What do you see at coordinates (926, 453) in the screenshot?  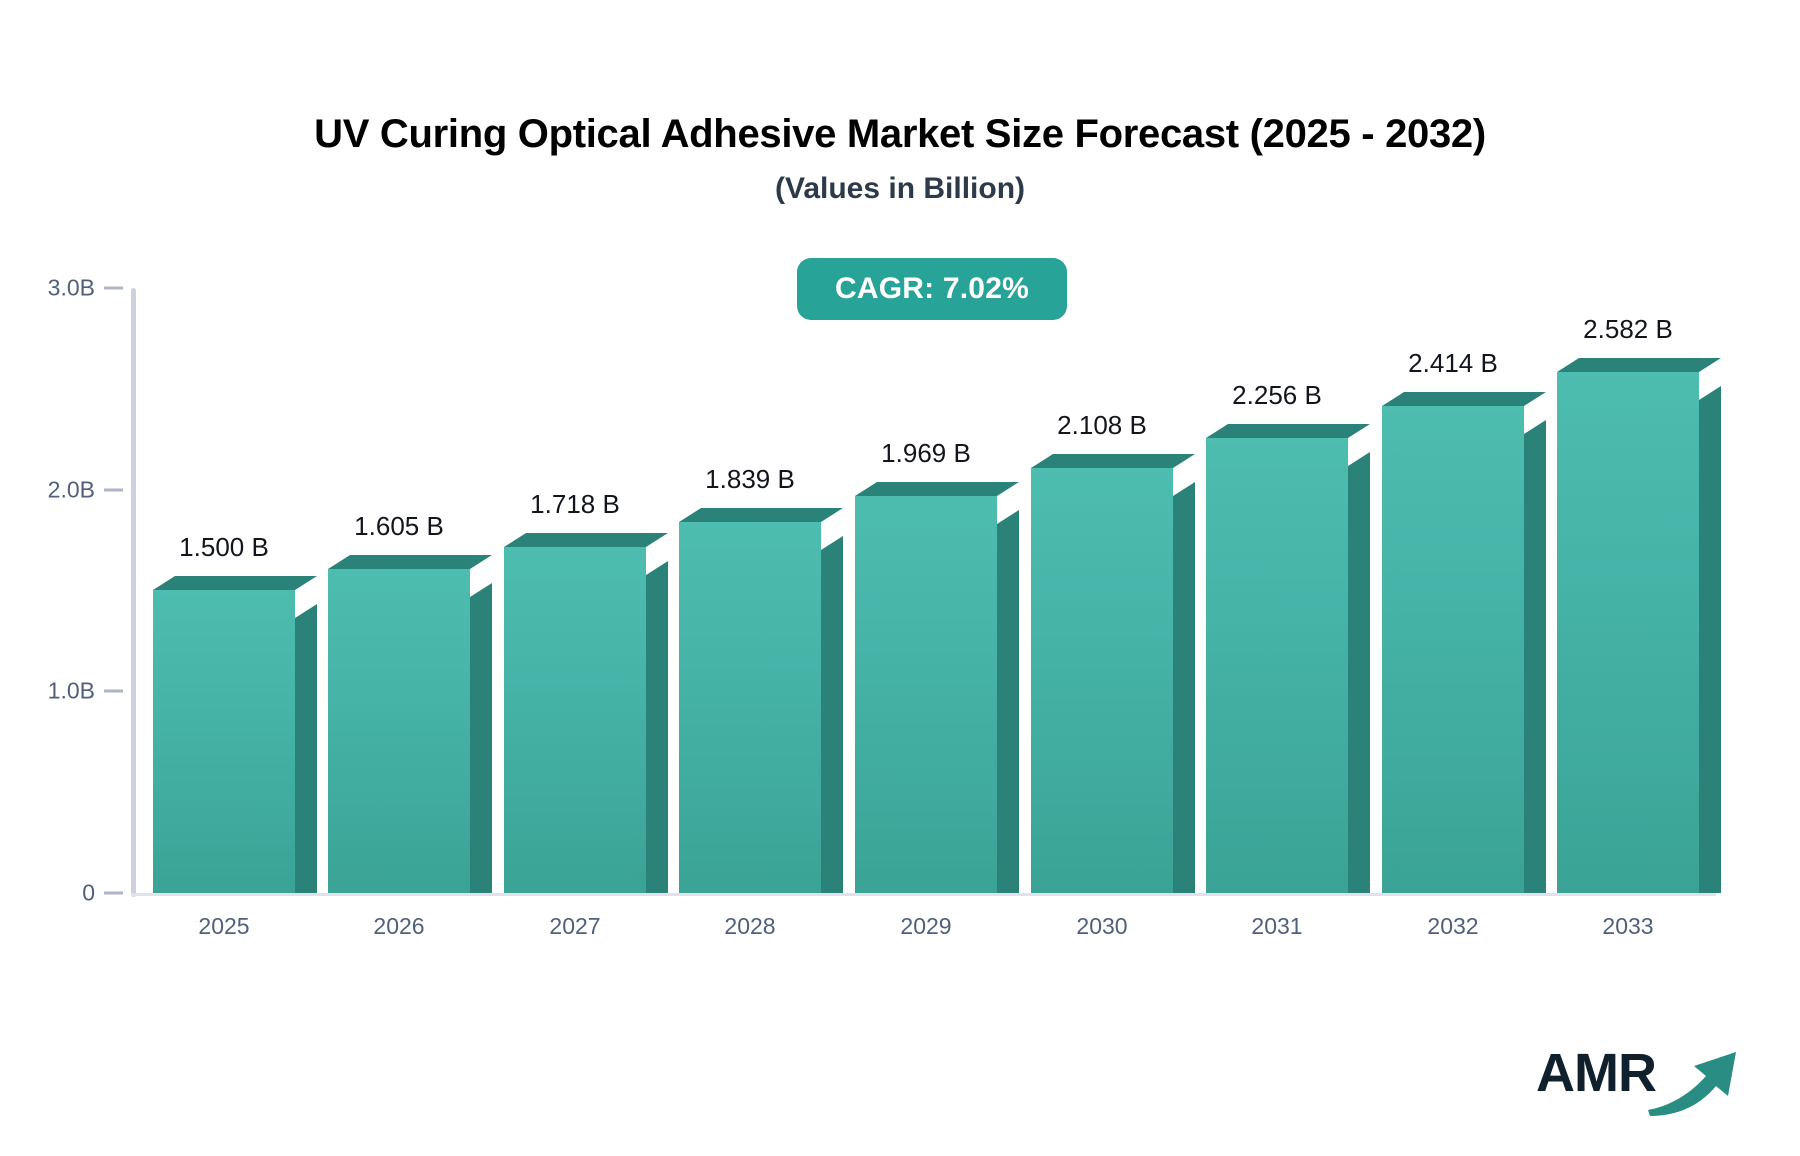 I see `bar-value-label: 1.969 B` at bounding box center [926, 453].